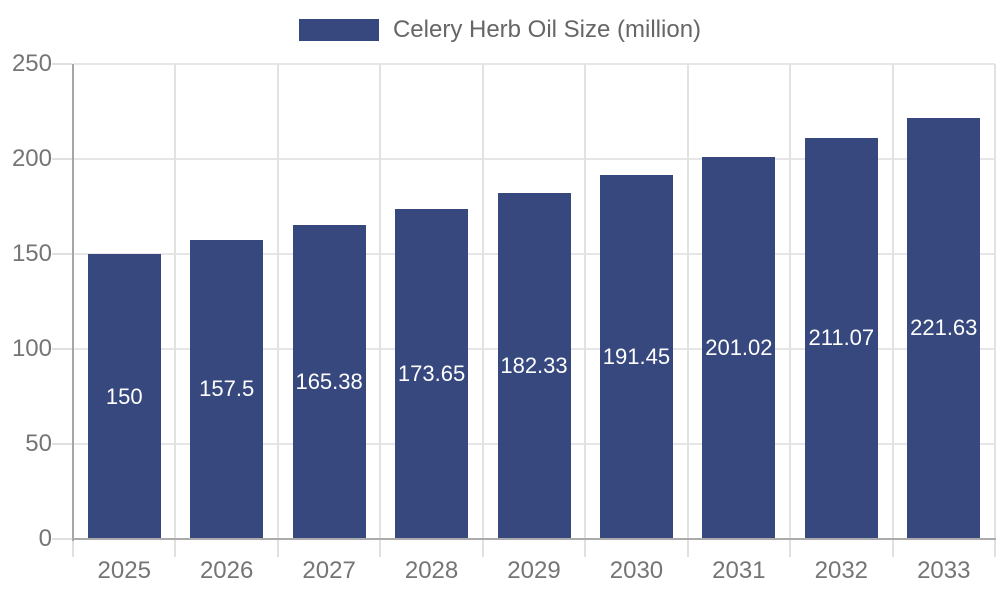 The height and width of the screenshot is (600, 1000). Describe the element at coordinates (636, 570) in the screenshot. I see `x-axis-tick-label: 2030` at that location.